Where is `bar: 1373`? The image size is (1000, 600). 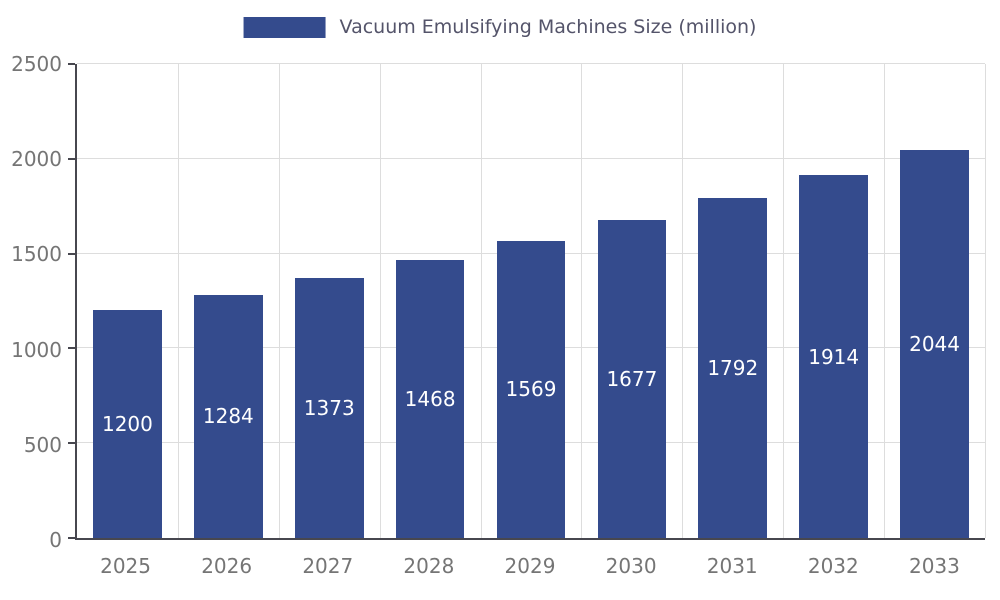
bar: 1373 is located at coordinates (329, 407).